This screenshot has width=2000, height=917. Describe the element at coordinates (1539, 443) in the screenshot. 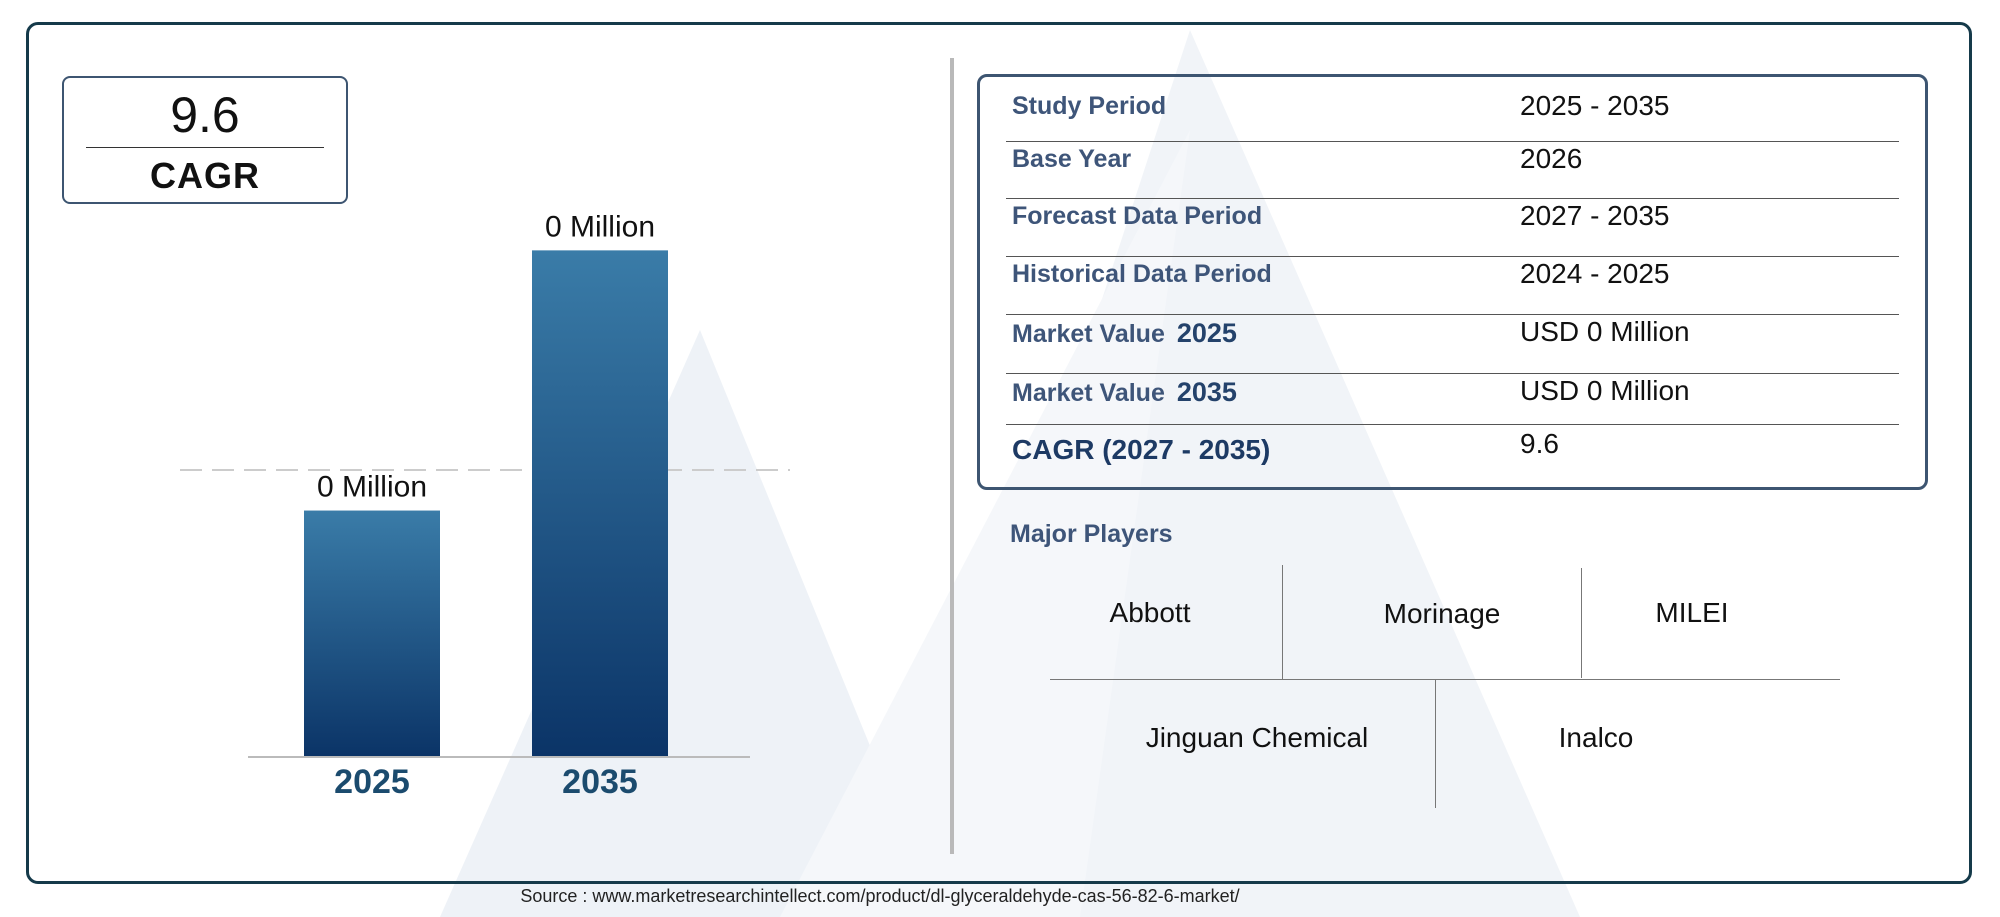

I see `table-row-value: 9.6` at that location.